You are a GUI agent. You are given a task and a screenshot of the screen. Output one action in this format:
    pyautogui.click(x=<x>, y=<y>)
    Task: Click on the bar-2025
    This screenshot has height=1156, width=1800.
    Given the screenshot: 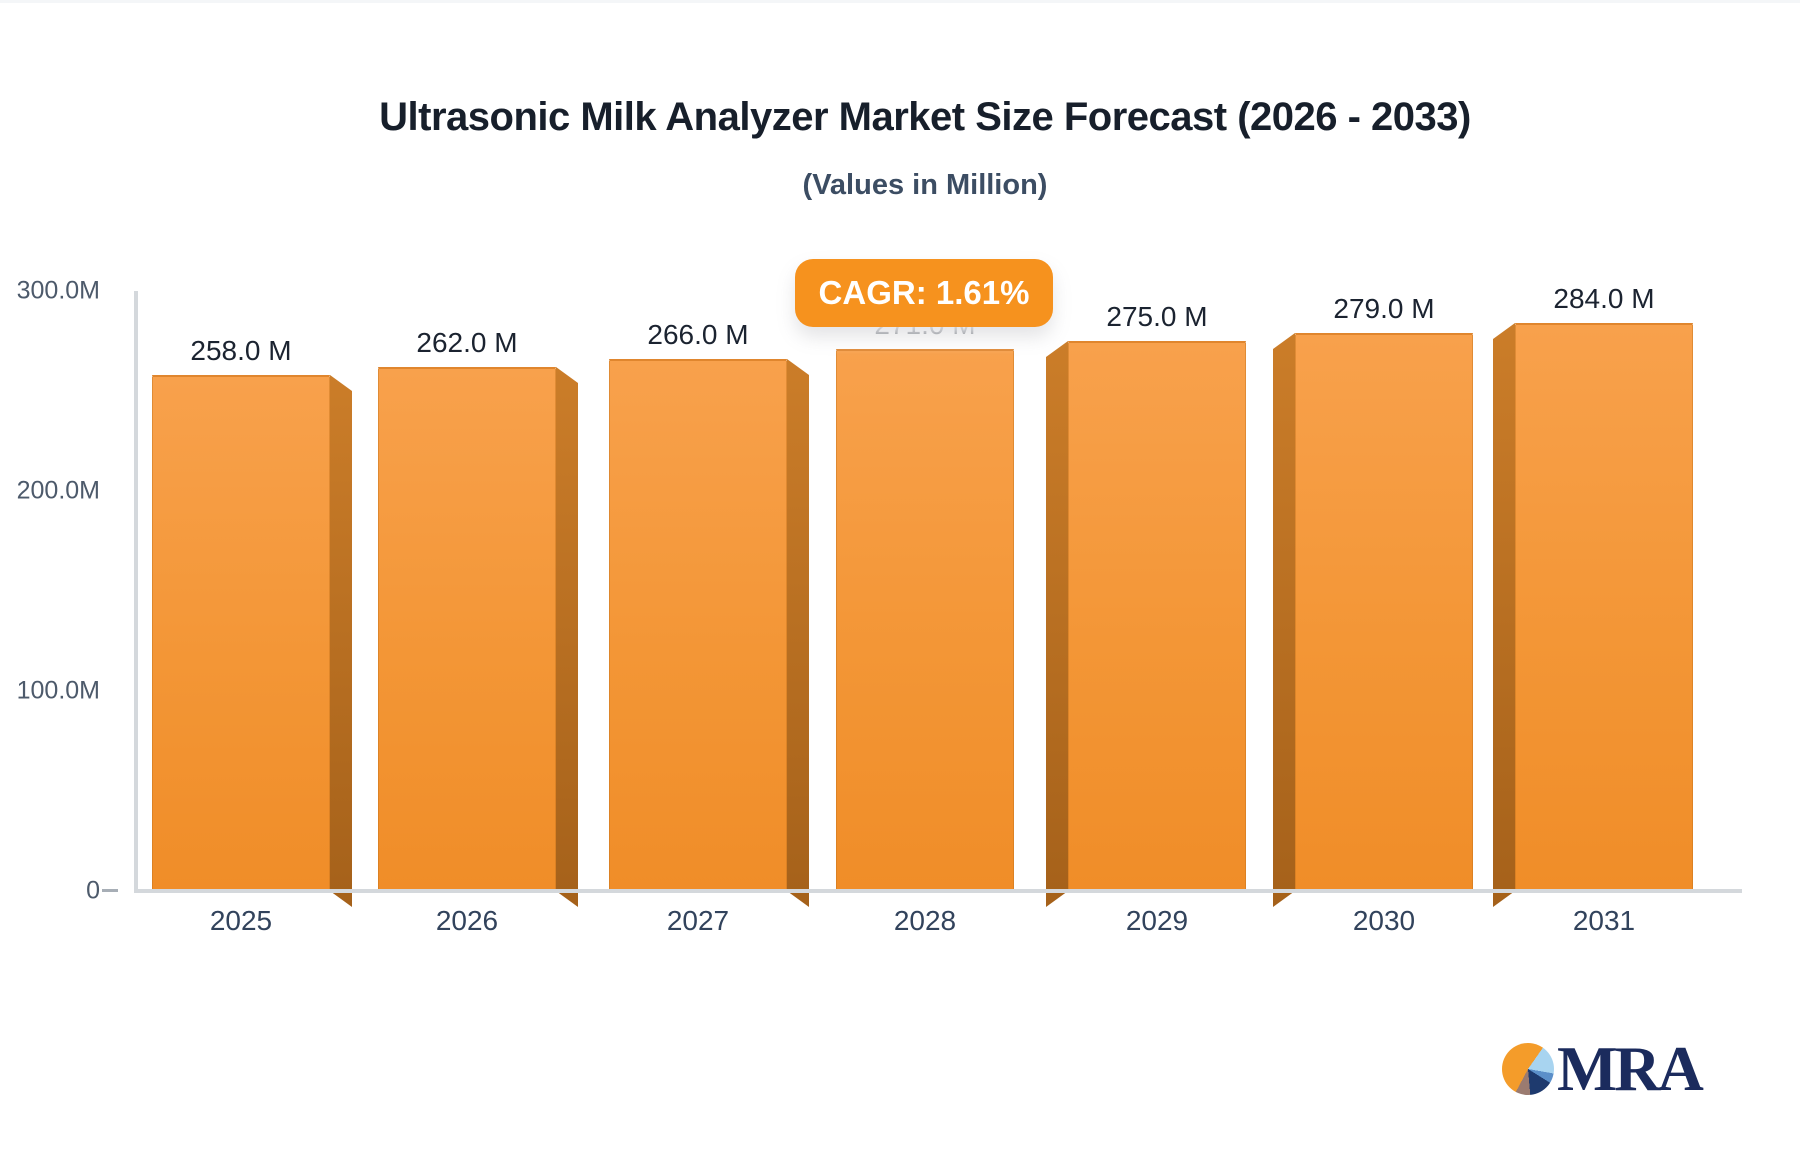 What is the action you would take?
    pyautogui.click(x=252, y=641)
    